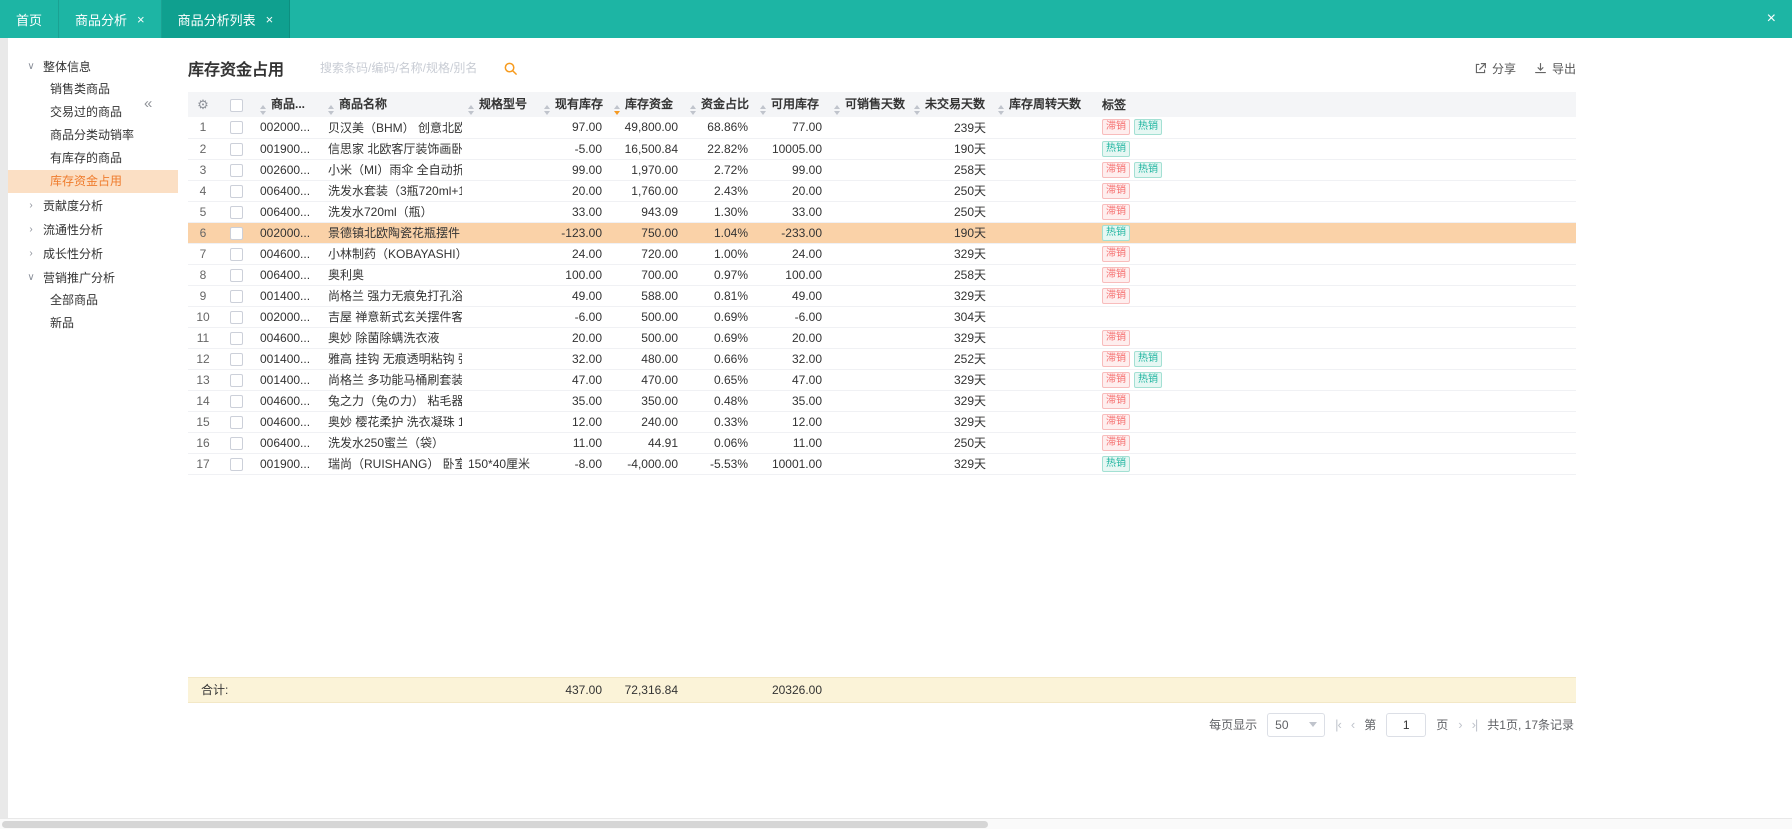 The width and height of the screenshot is (1792, 829). What do you see at coordinates (236, 105) in the screenshot?
I see `select-all-checkbox` at bounding box center [236, 105].